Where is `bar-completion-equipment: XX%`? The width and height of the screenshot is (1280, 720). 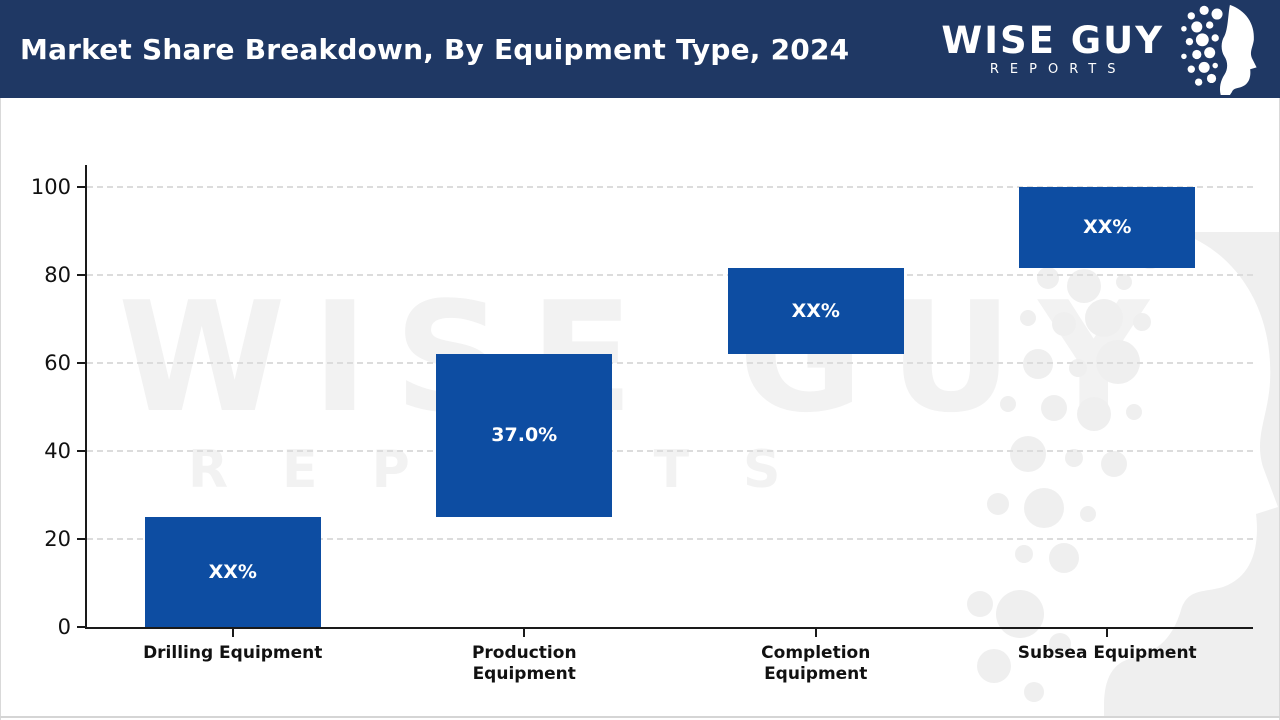
bar-completion-equipment: XX% is located at coordinates (815, 311).